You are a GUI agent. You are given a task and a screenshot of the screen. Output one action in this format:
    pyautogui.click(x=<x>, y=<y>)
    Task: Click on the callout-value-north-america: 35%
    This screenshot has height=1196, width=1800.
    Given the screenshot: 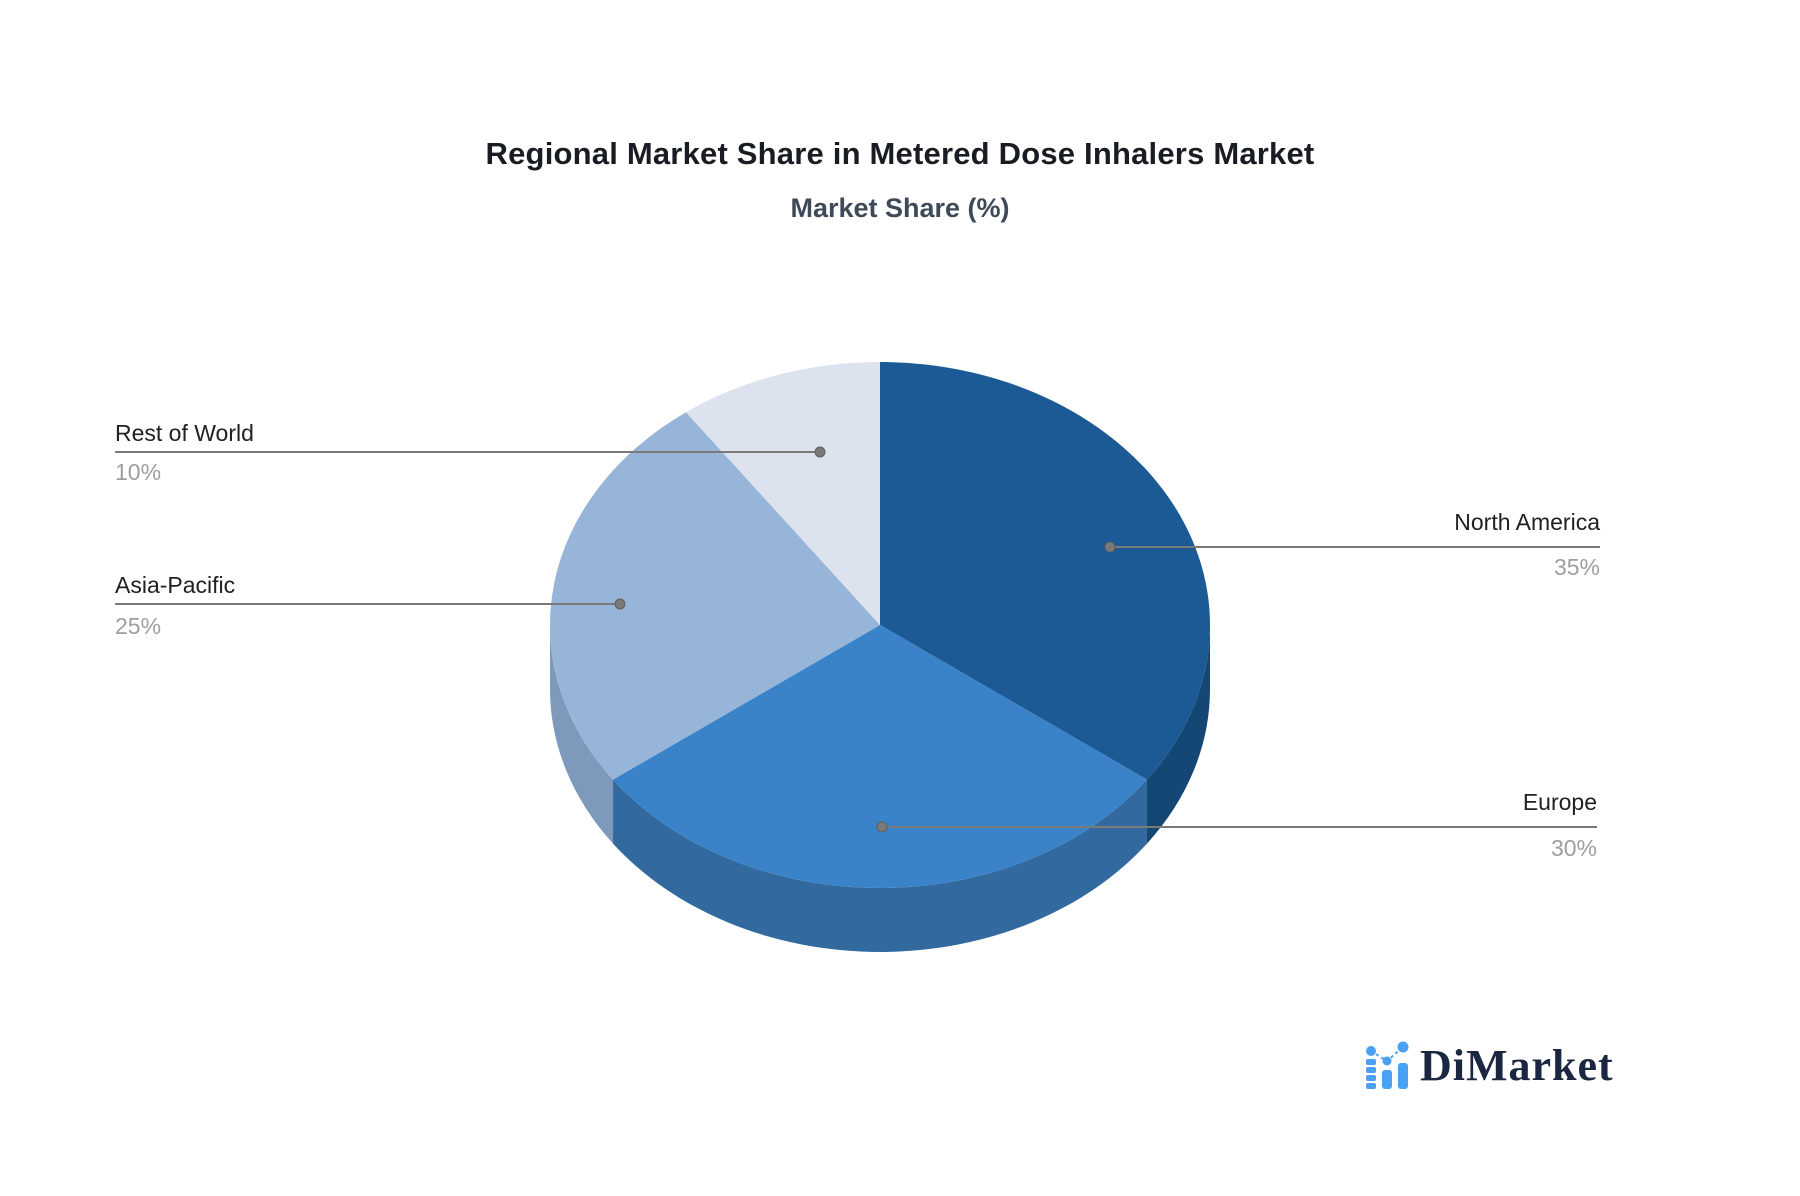 What is the action you would take?
    pyautogui.click(x=1576, y=567)
    